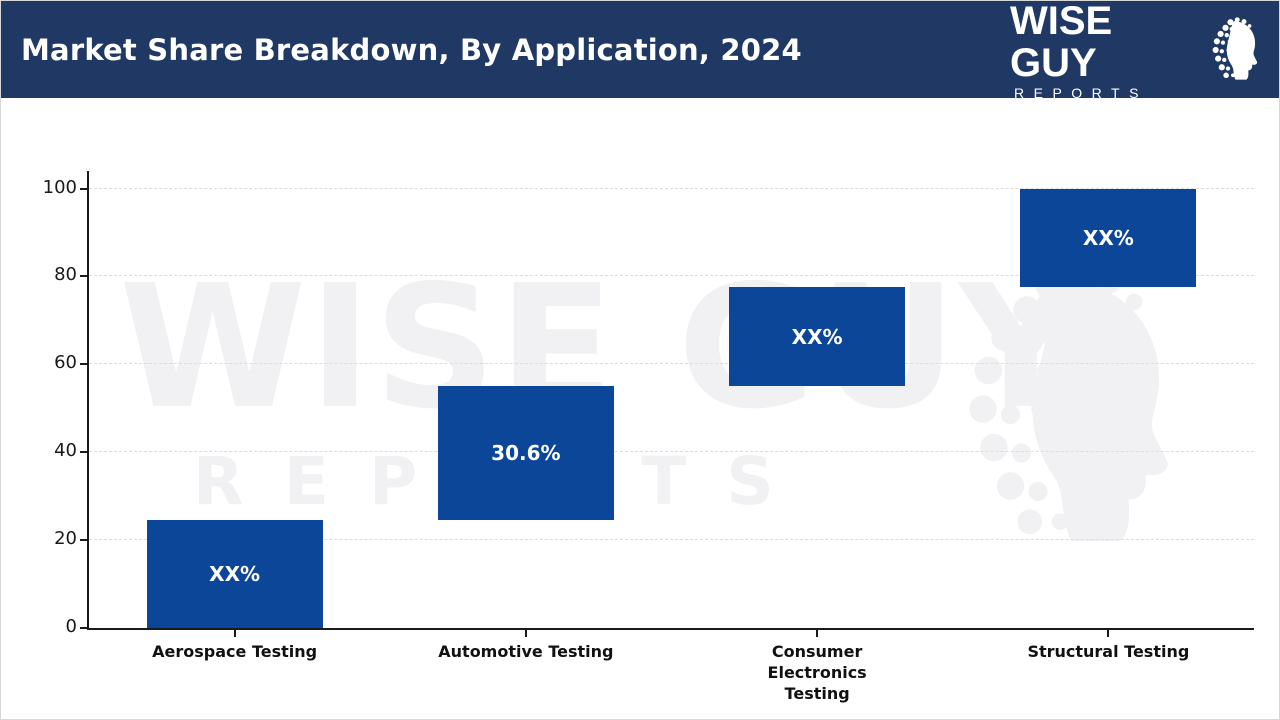 The height and width of the screenshot is (720, 1280). I want to click on x-tick-mark-automotive-testing, so click(525, 633).